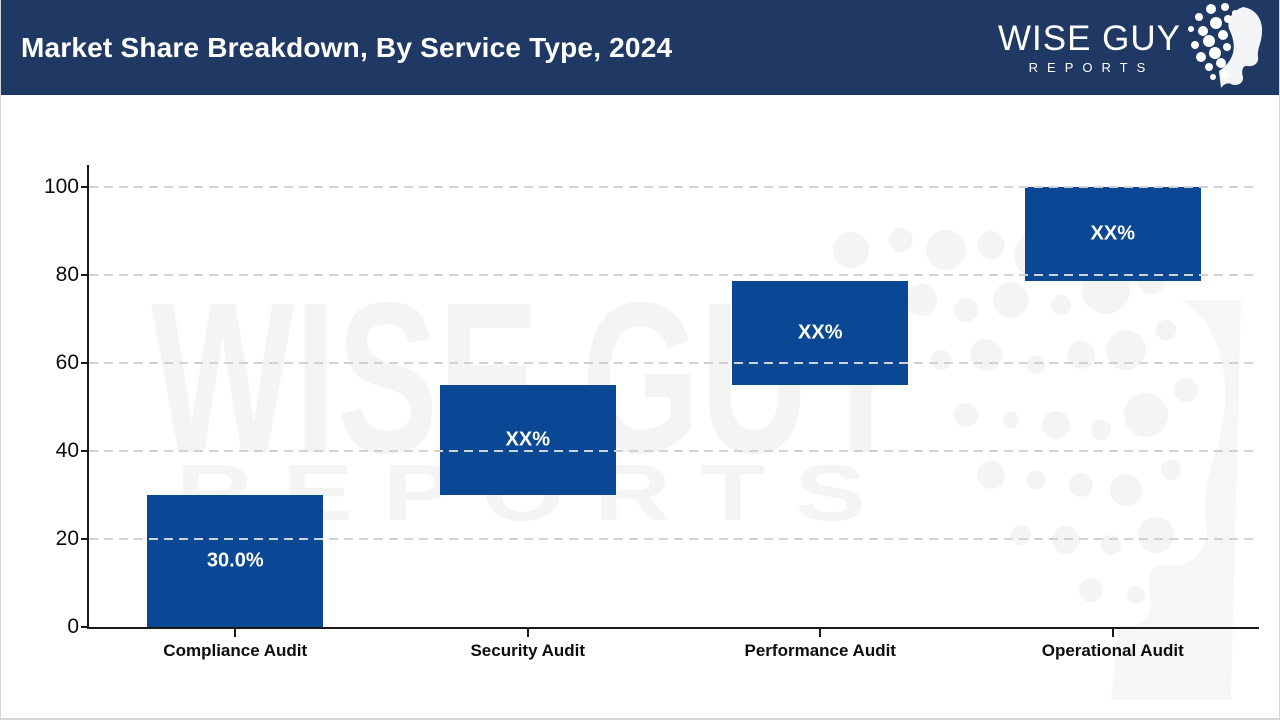 The width and height of the screenshot is (1280, 720). I want to click on y-tick-label: 80, so click(67, 274).